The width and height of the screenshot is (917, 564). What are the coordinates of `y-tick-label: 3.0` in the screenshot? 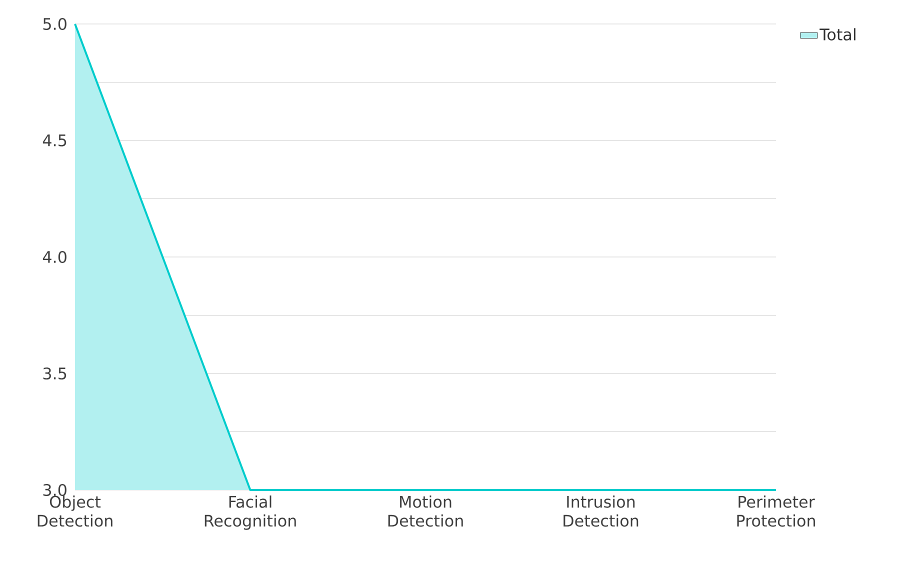 It's located at (54, 490).